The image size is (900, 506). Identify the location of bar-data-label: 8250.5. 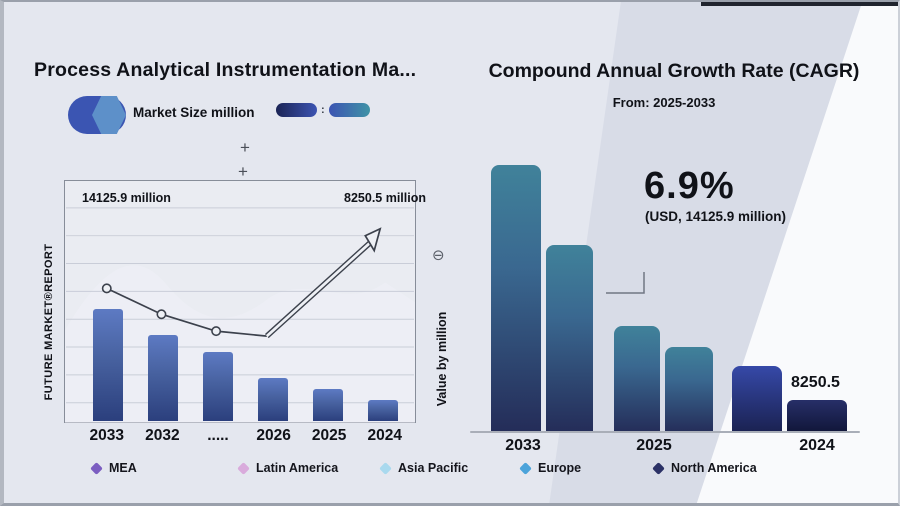
(815, 382).